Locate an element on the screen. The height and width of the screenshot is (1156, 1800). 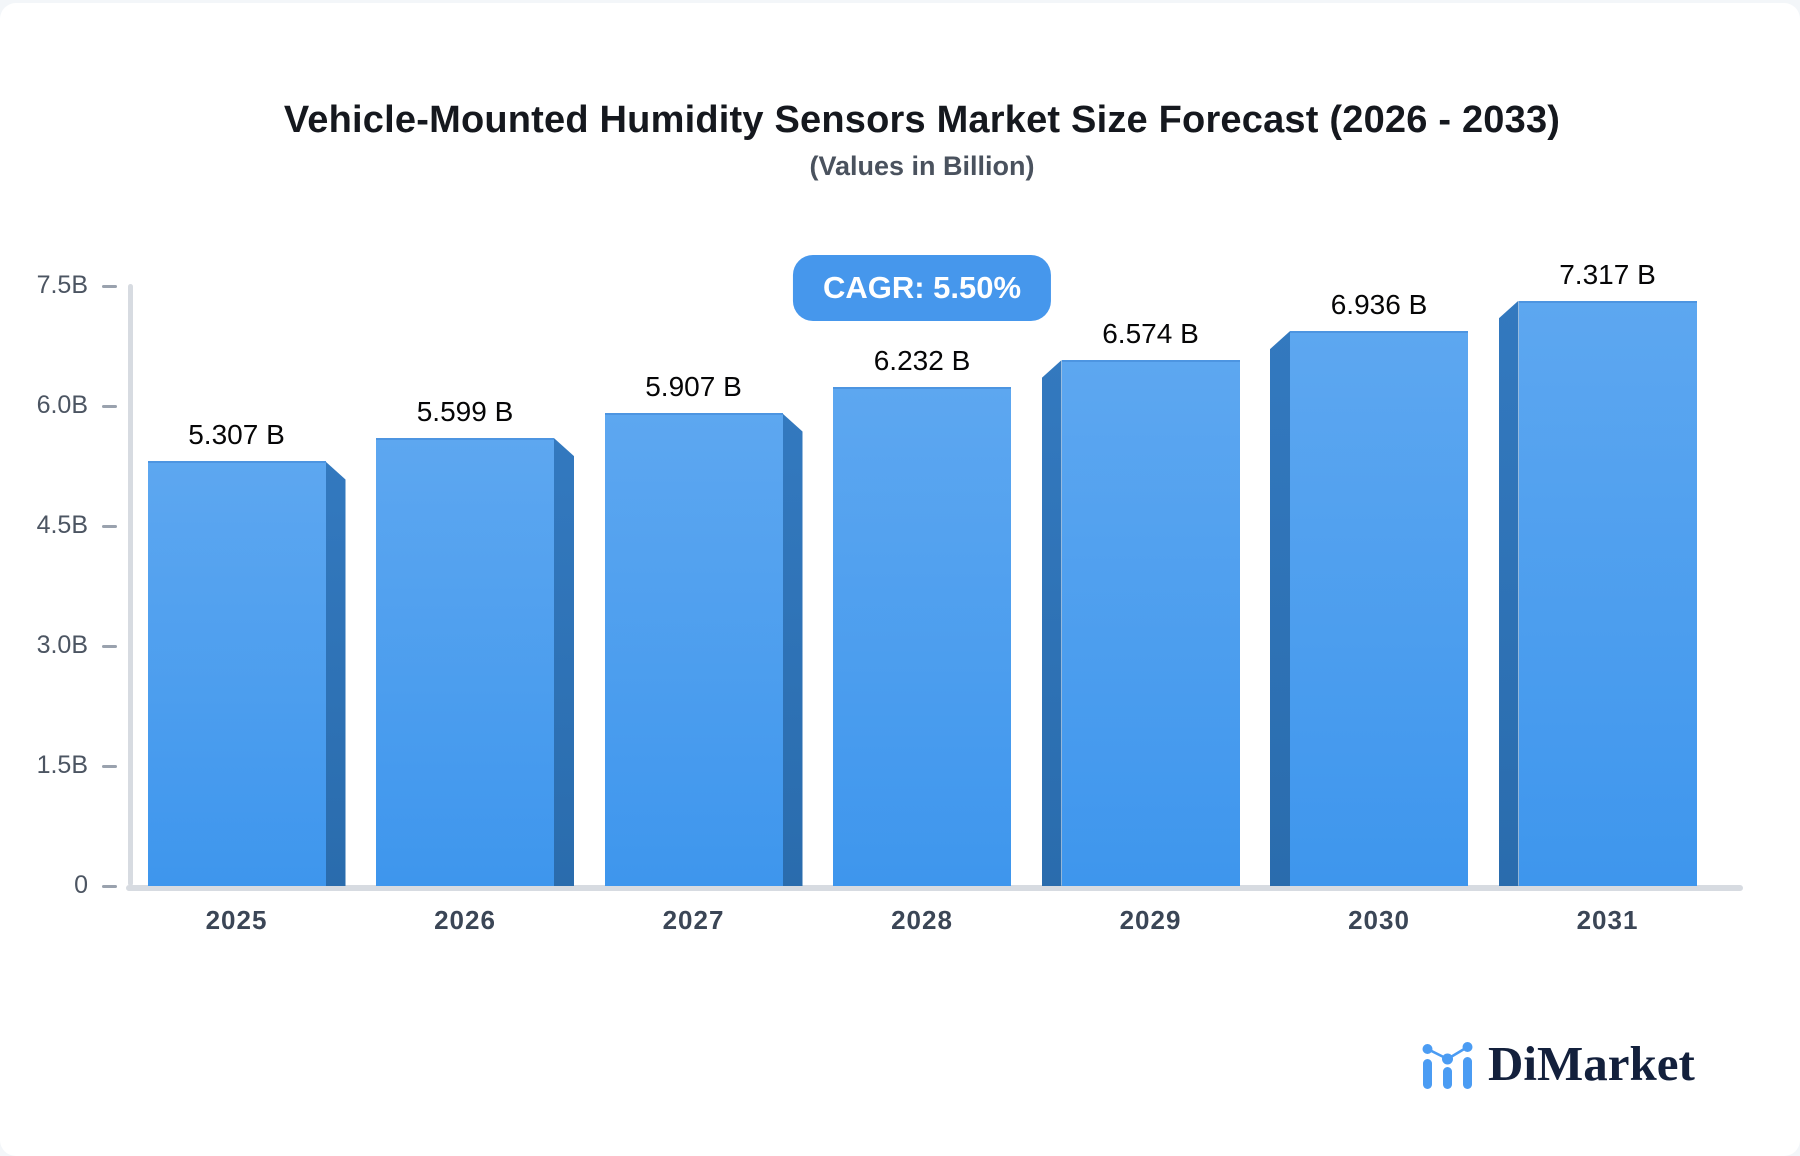
bar-2029 is located at coordinates (1150, 623).